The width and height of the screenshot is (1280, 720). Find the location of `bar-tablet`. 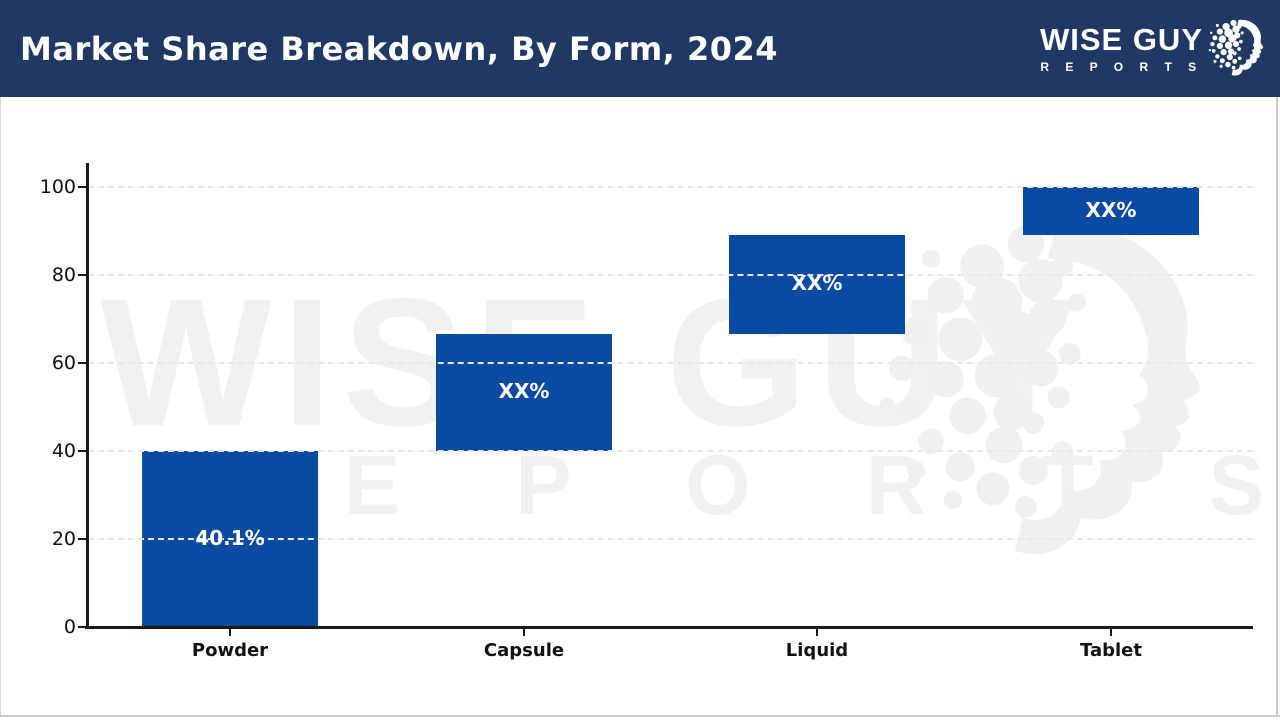

bar-tablet is located at coordinates (1111, 211).